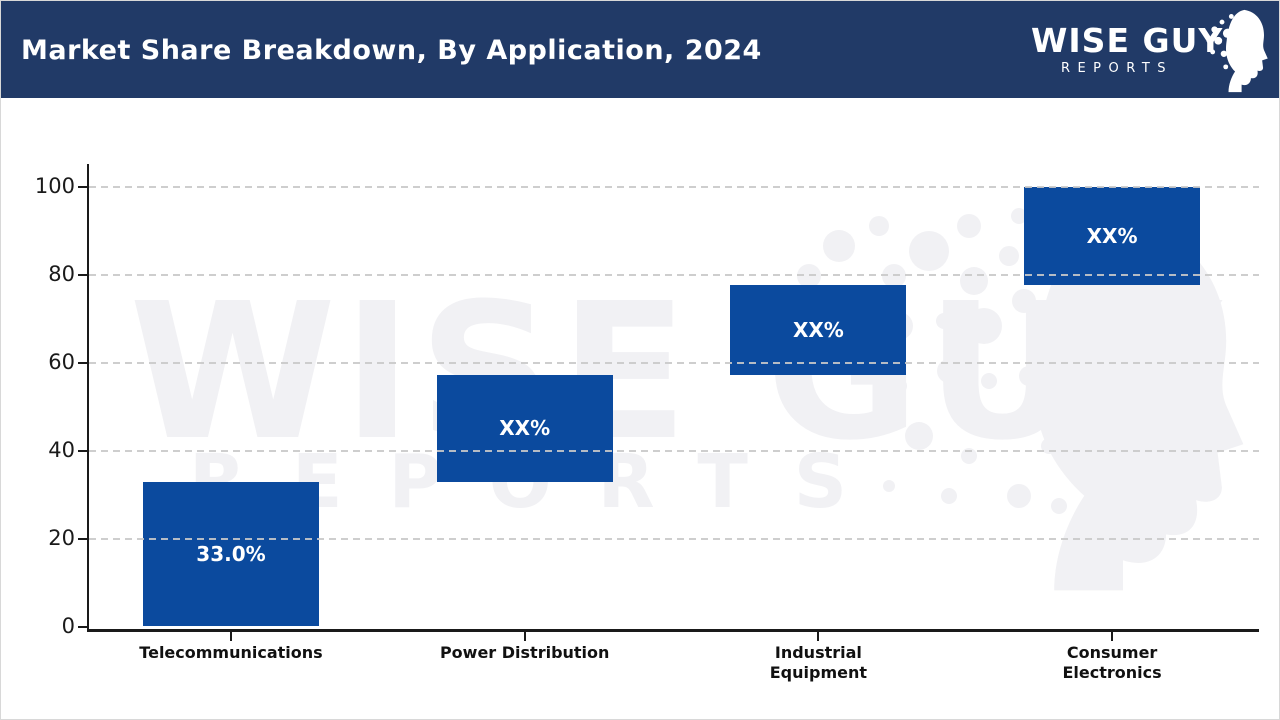 The height and width of the screenshot is (720, 1280). Describe the element at coordinates (61, 449) in the screenshot. I see `y-tick-label: 40` at that location.